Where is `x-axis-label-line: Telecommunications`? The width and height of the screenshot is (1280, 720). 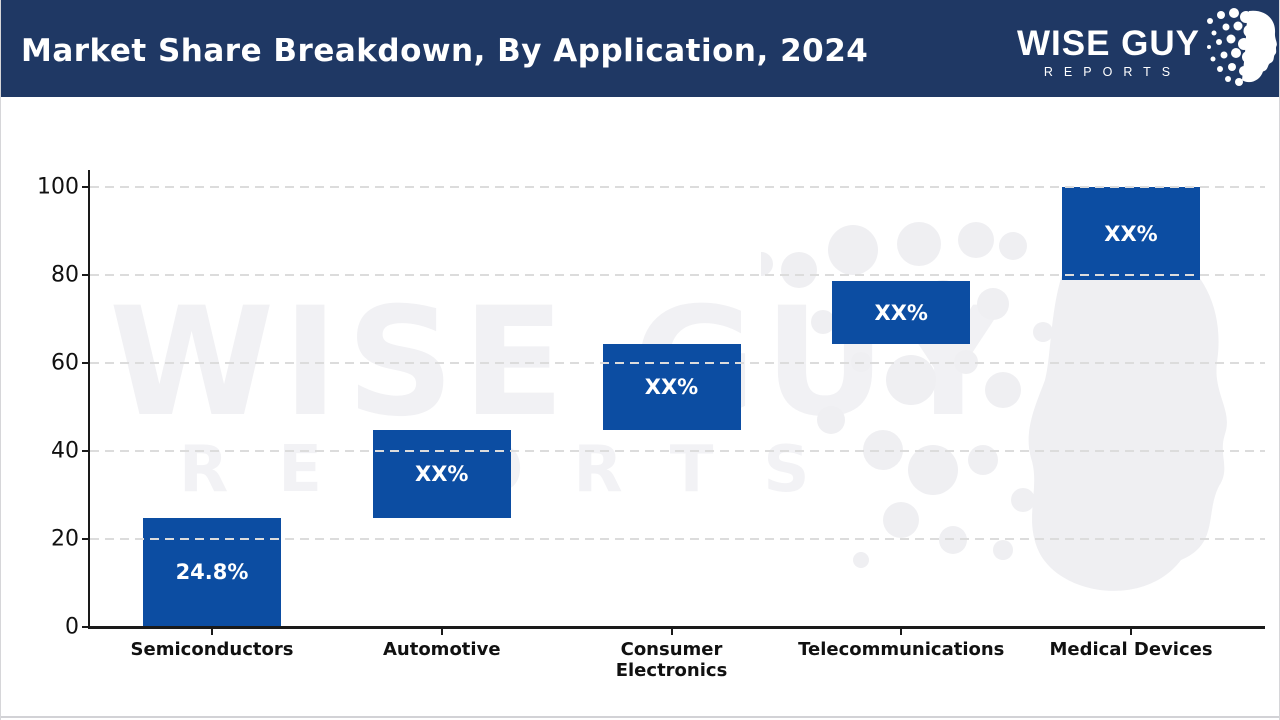
x-axis-label-line: Telecommunications is located at coordinates (901, 649).